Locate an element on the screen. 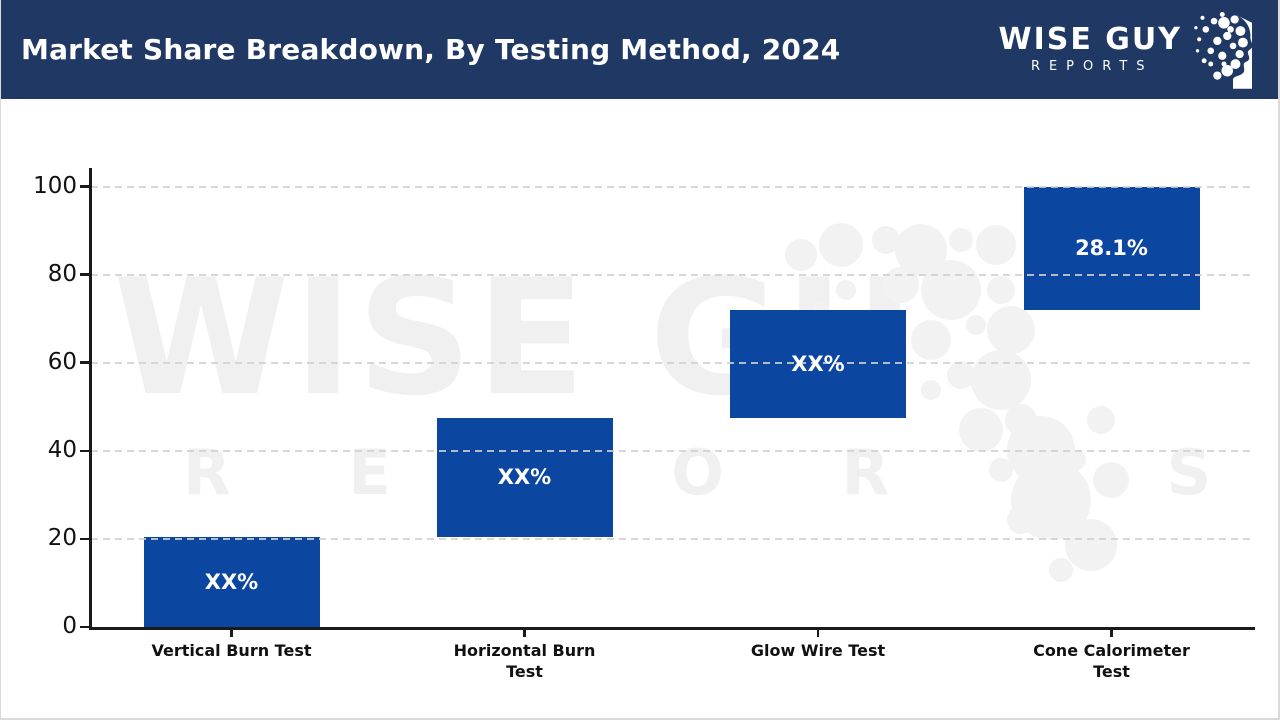  logo-text: WISE GUY REPORTS is located at coordinates (1090, 48).